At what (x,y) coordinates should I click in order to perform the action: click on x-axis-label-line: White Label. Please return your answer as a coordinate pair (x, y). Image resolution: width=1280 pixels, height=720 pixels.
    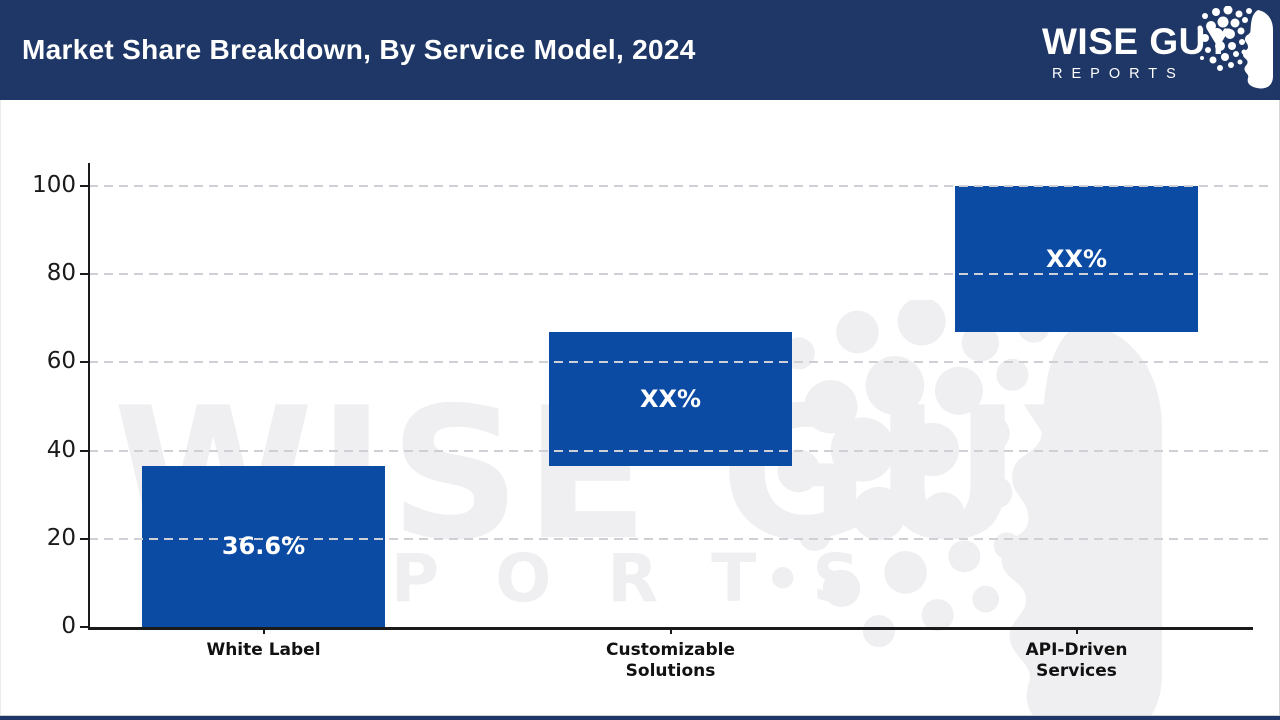
    Looking at the image, I should click on (263, 650).